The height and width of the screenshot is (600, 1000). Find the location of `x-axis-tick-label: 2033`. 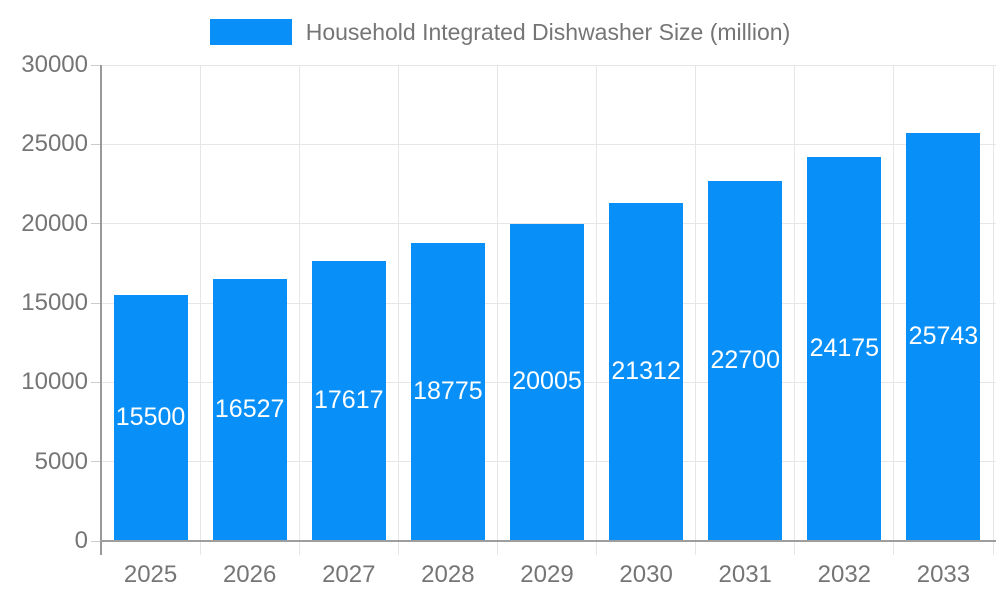

x-axis-tick-label: 2033 is located at coordinates (943, 574).